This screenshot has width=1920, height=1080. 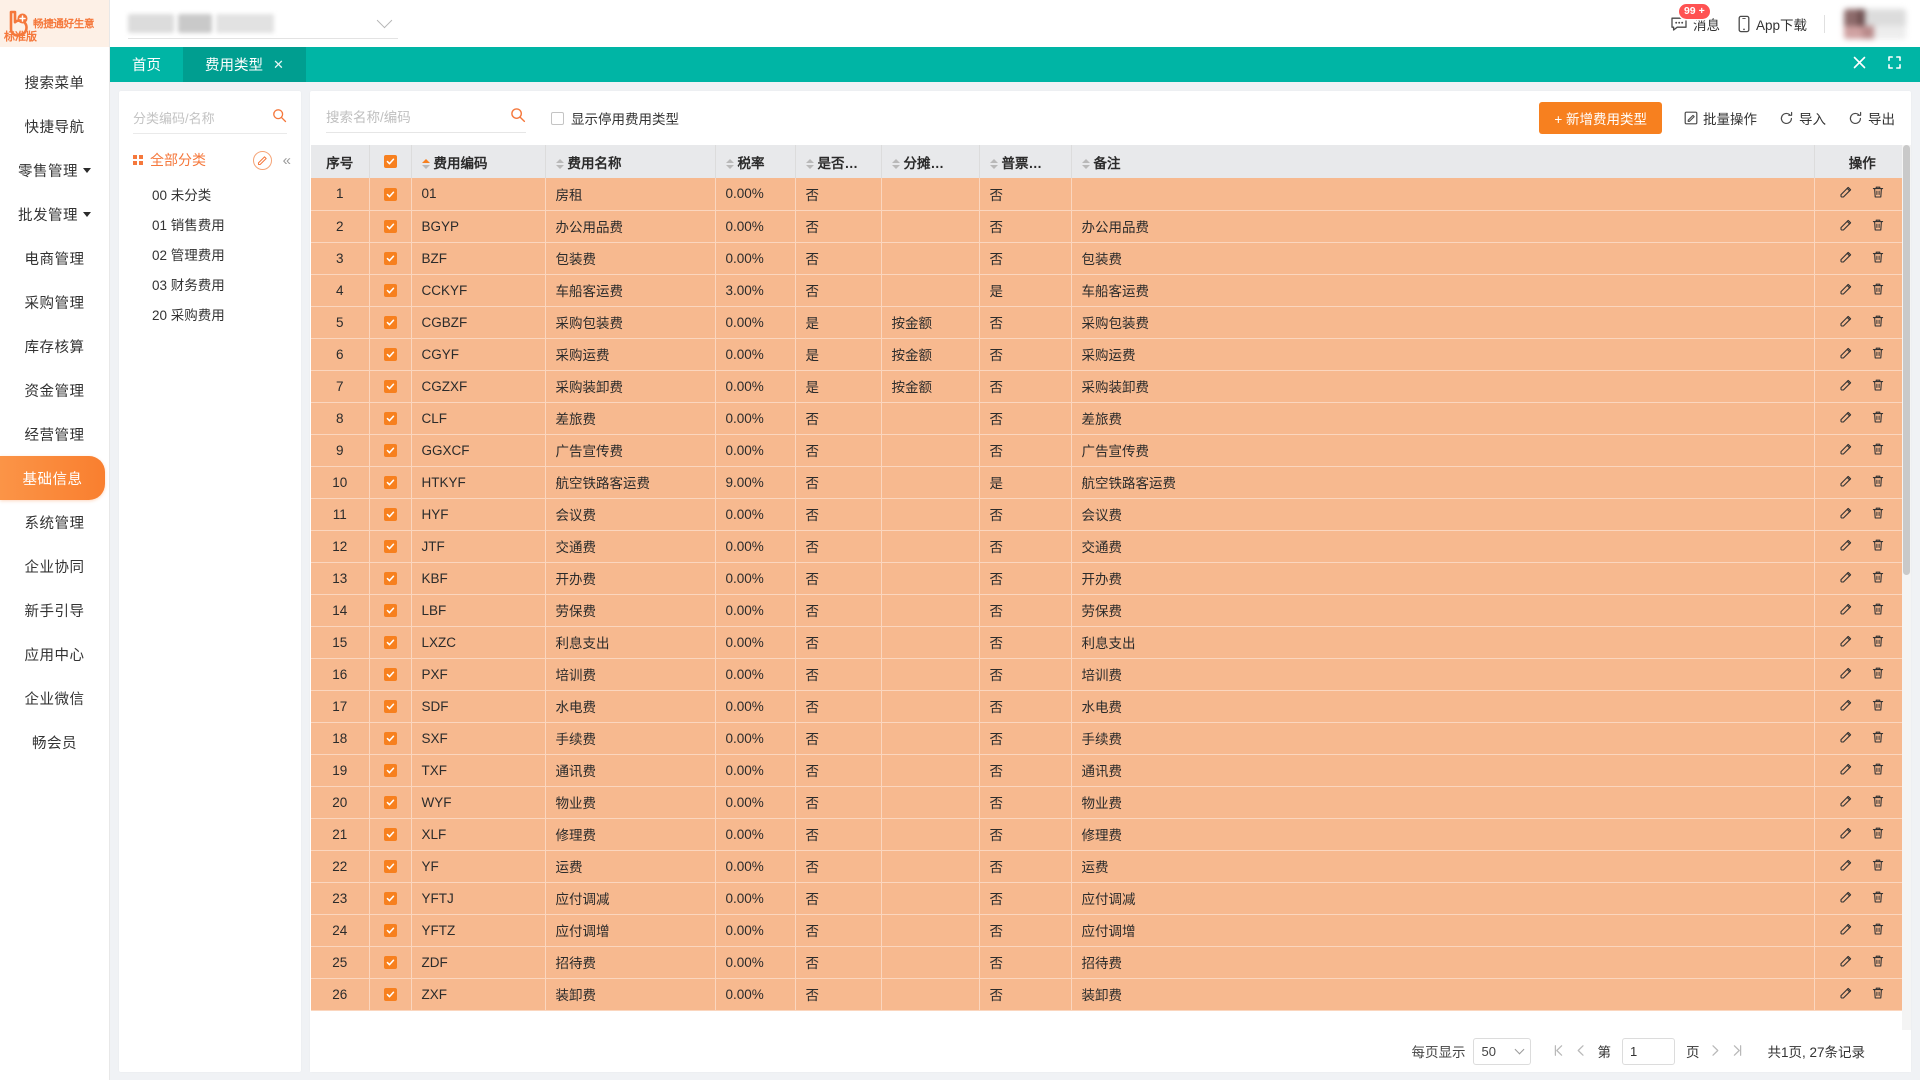 I want to click on app-download-button: App下载, so click(x=1772, y=24).